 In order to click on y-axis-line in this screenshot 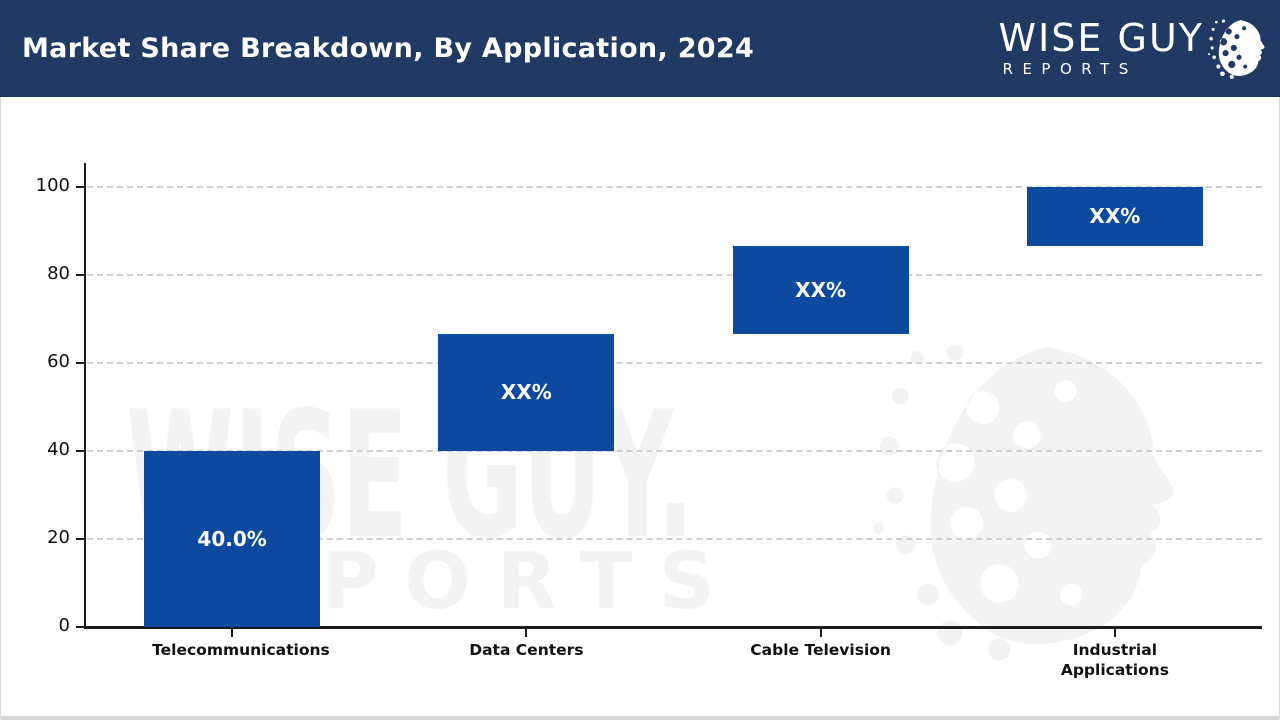, I will do `click(85, 396)`.